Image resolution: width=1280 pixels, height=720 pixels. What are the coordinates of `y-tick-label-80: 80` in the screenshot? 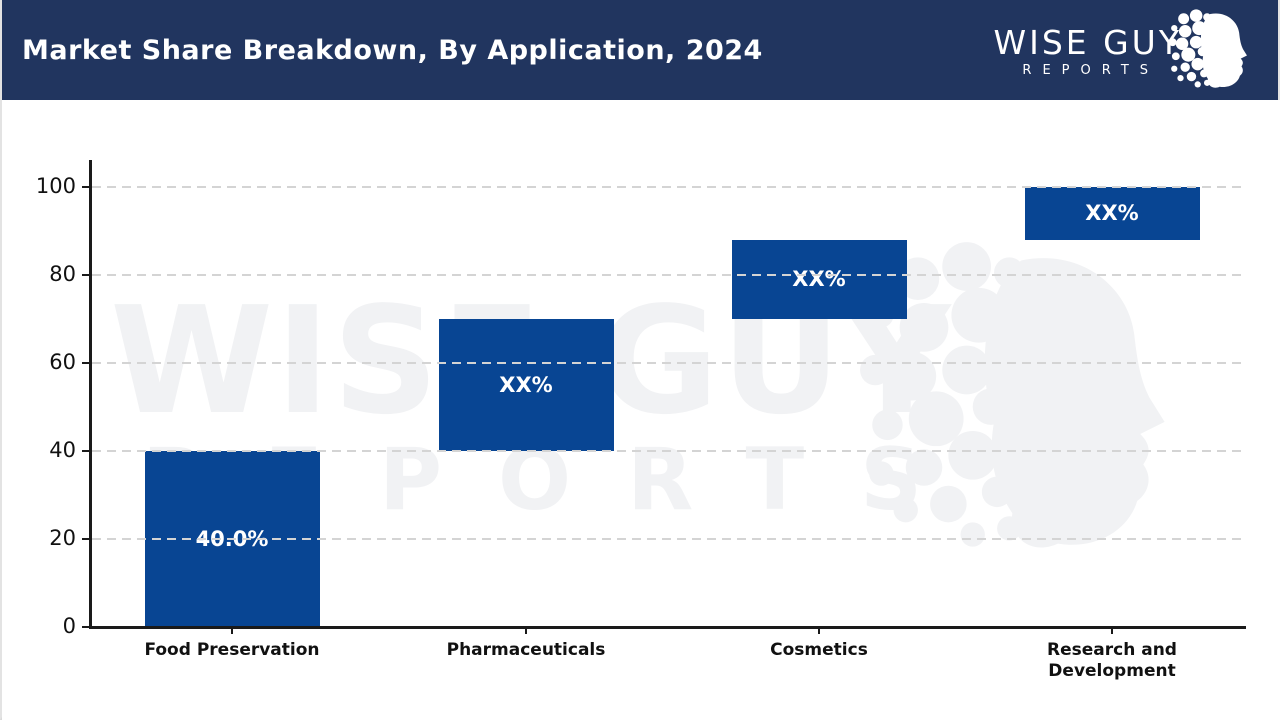 It's located at (62, 274).